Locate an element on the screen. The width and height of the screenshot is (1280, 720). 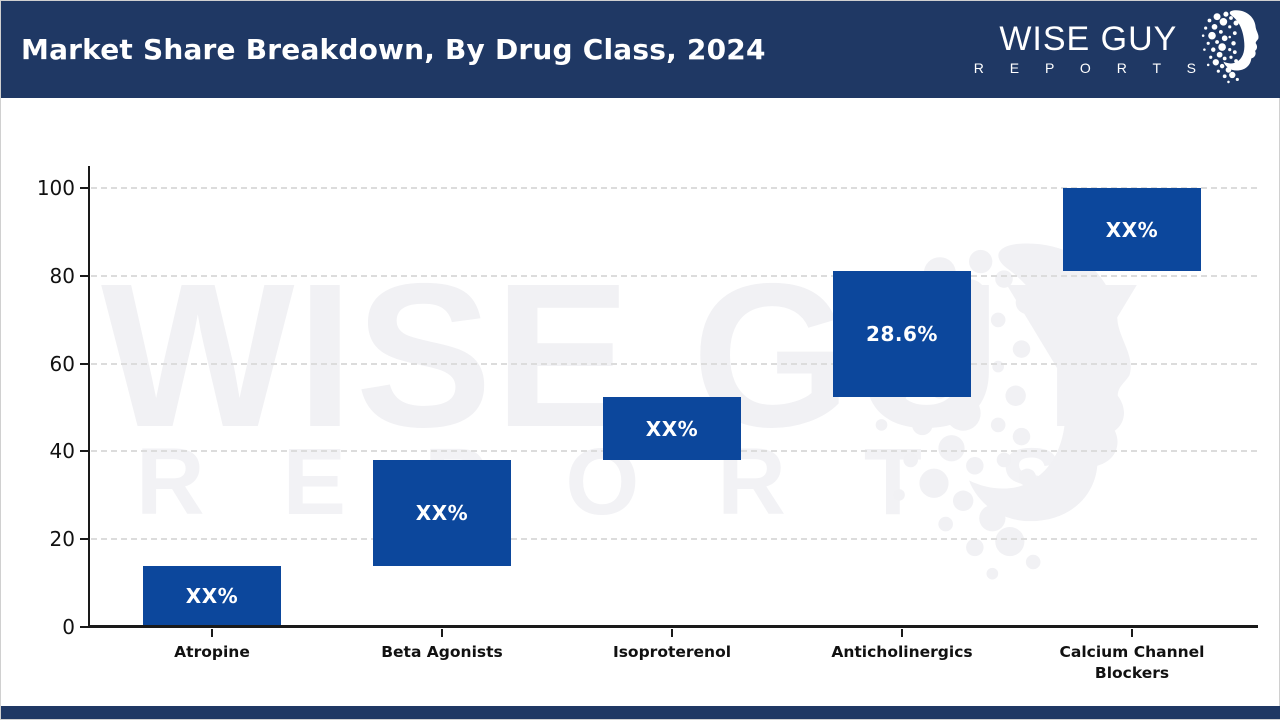
y-tick-label: 0 is located at coordinates (68, 627).